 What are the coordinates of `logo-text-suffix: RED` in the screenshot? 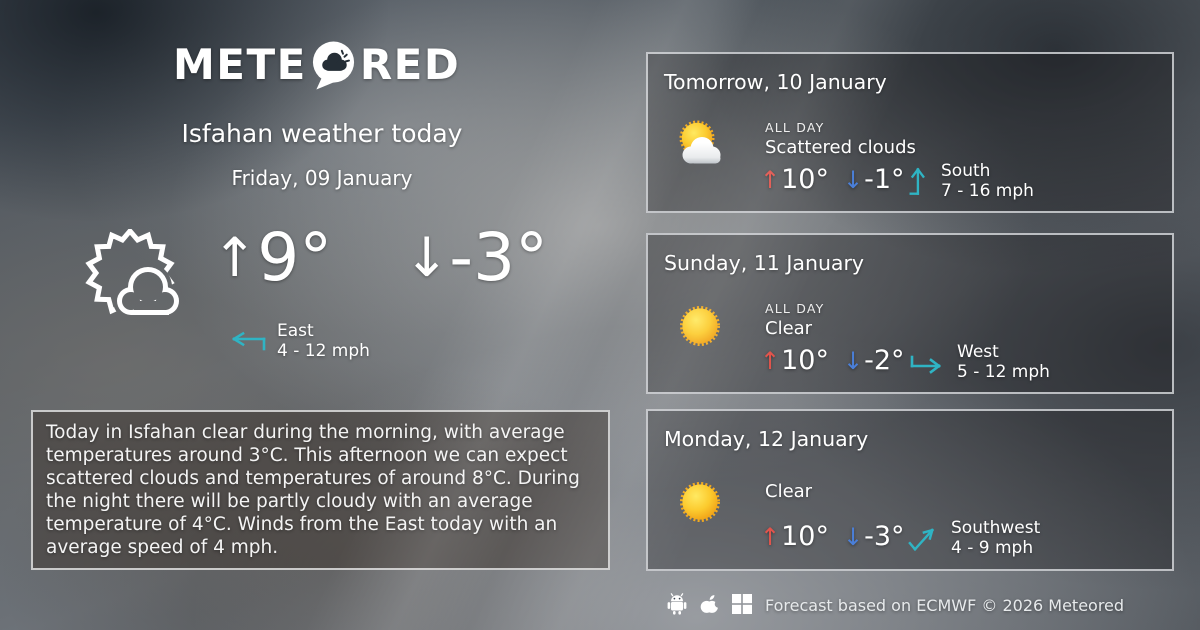 It's located at (410, 64).